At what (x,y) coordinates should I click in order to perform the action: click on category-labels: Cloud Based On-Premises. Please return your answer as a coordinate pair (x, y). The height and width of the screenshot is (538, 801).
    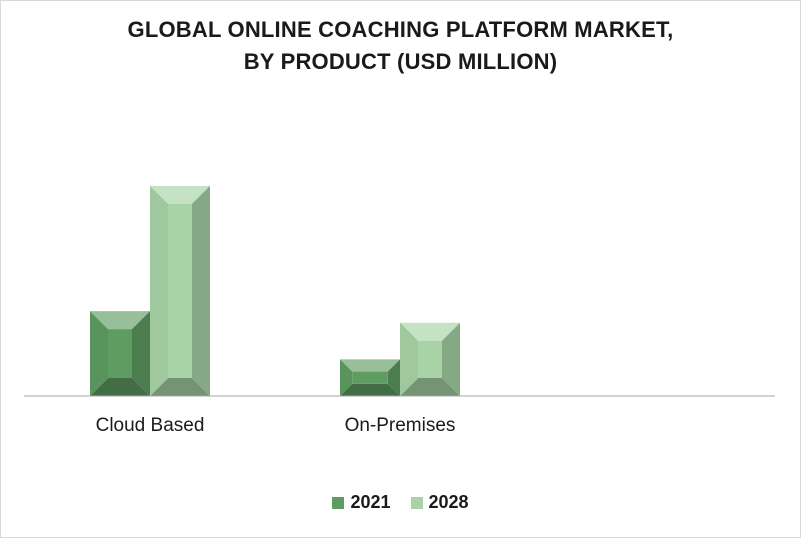
    Looking at the image, I should click on (276, 425).